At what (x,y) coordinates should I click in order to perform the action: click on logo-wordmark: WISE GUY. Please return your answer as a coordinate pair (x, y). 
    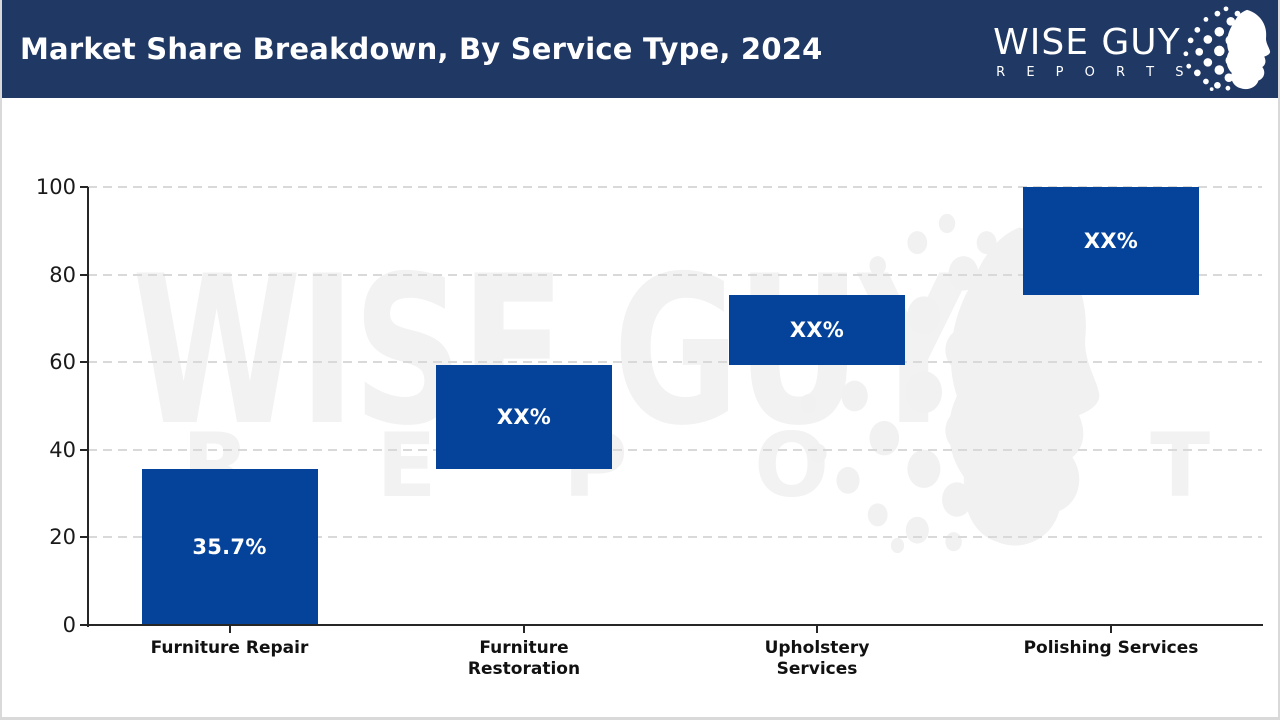
    Looking at the image, I should click on (1087, 42).